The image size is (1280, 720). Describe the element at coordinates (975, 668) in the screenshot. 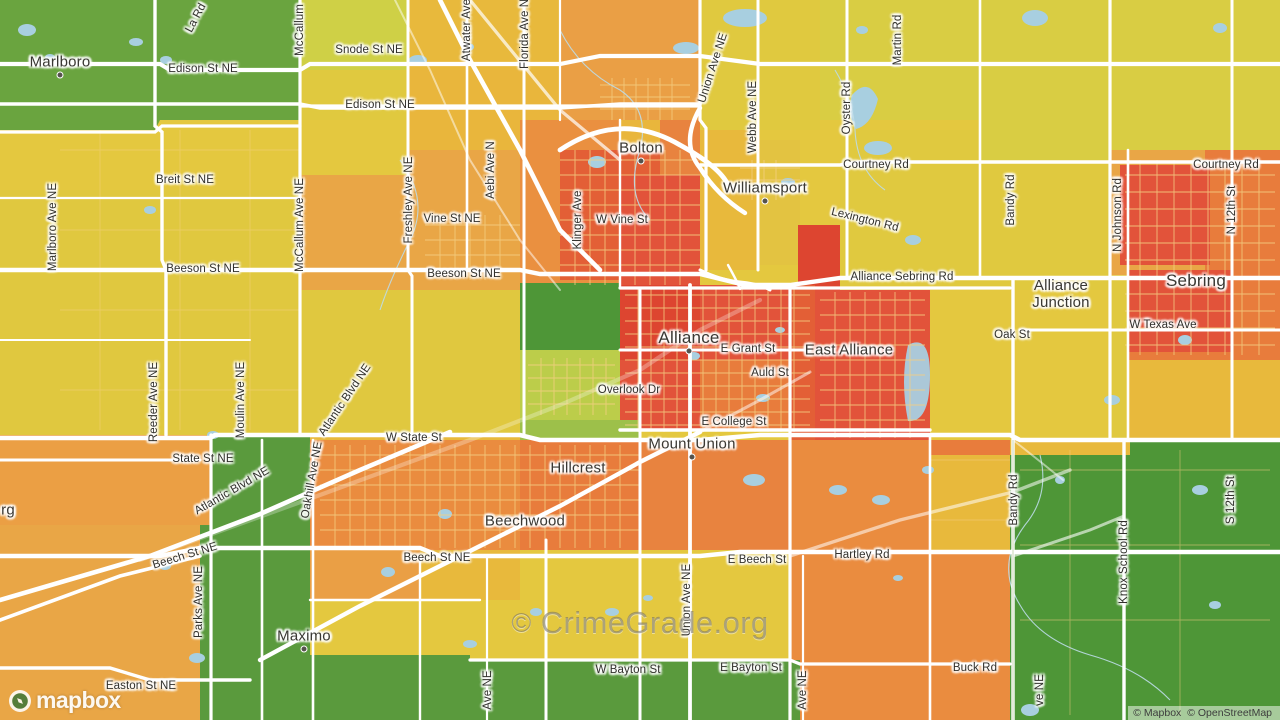

I see `street-label-buck-rd: Buck Rd` at that location.